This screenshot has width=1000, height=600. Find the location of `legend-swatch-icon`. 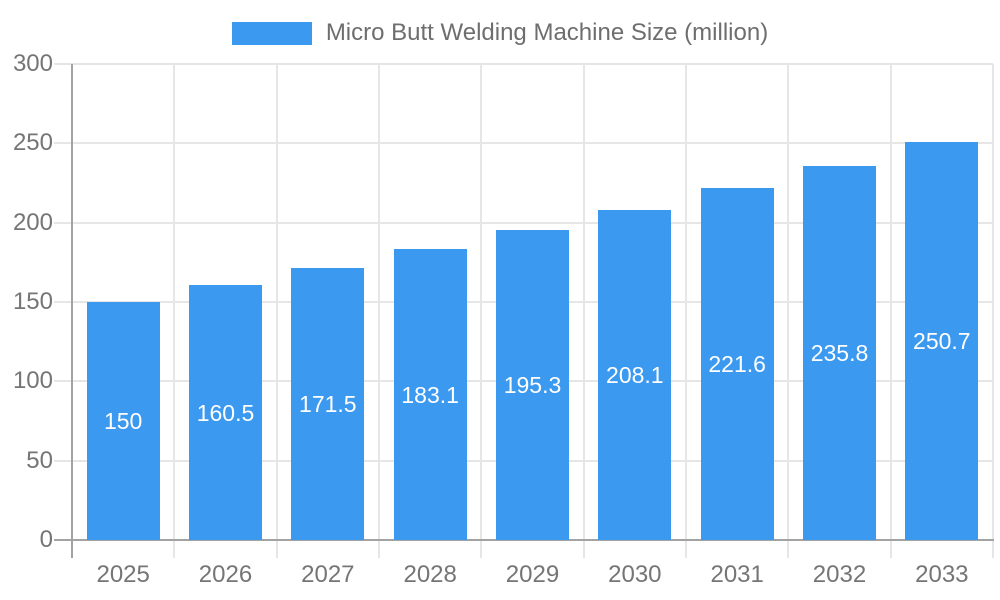

legend-swatch-icon is located at coordinates (271, 33).